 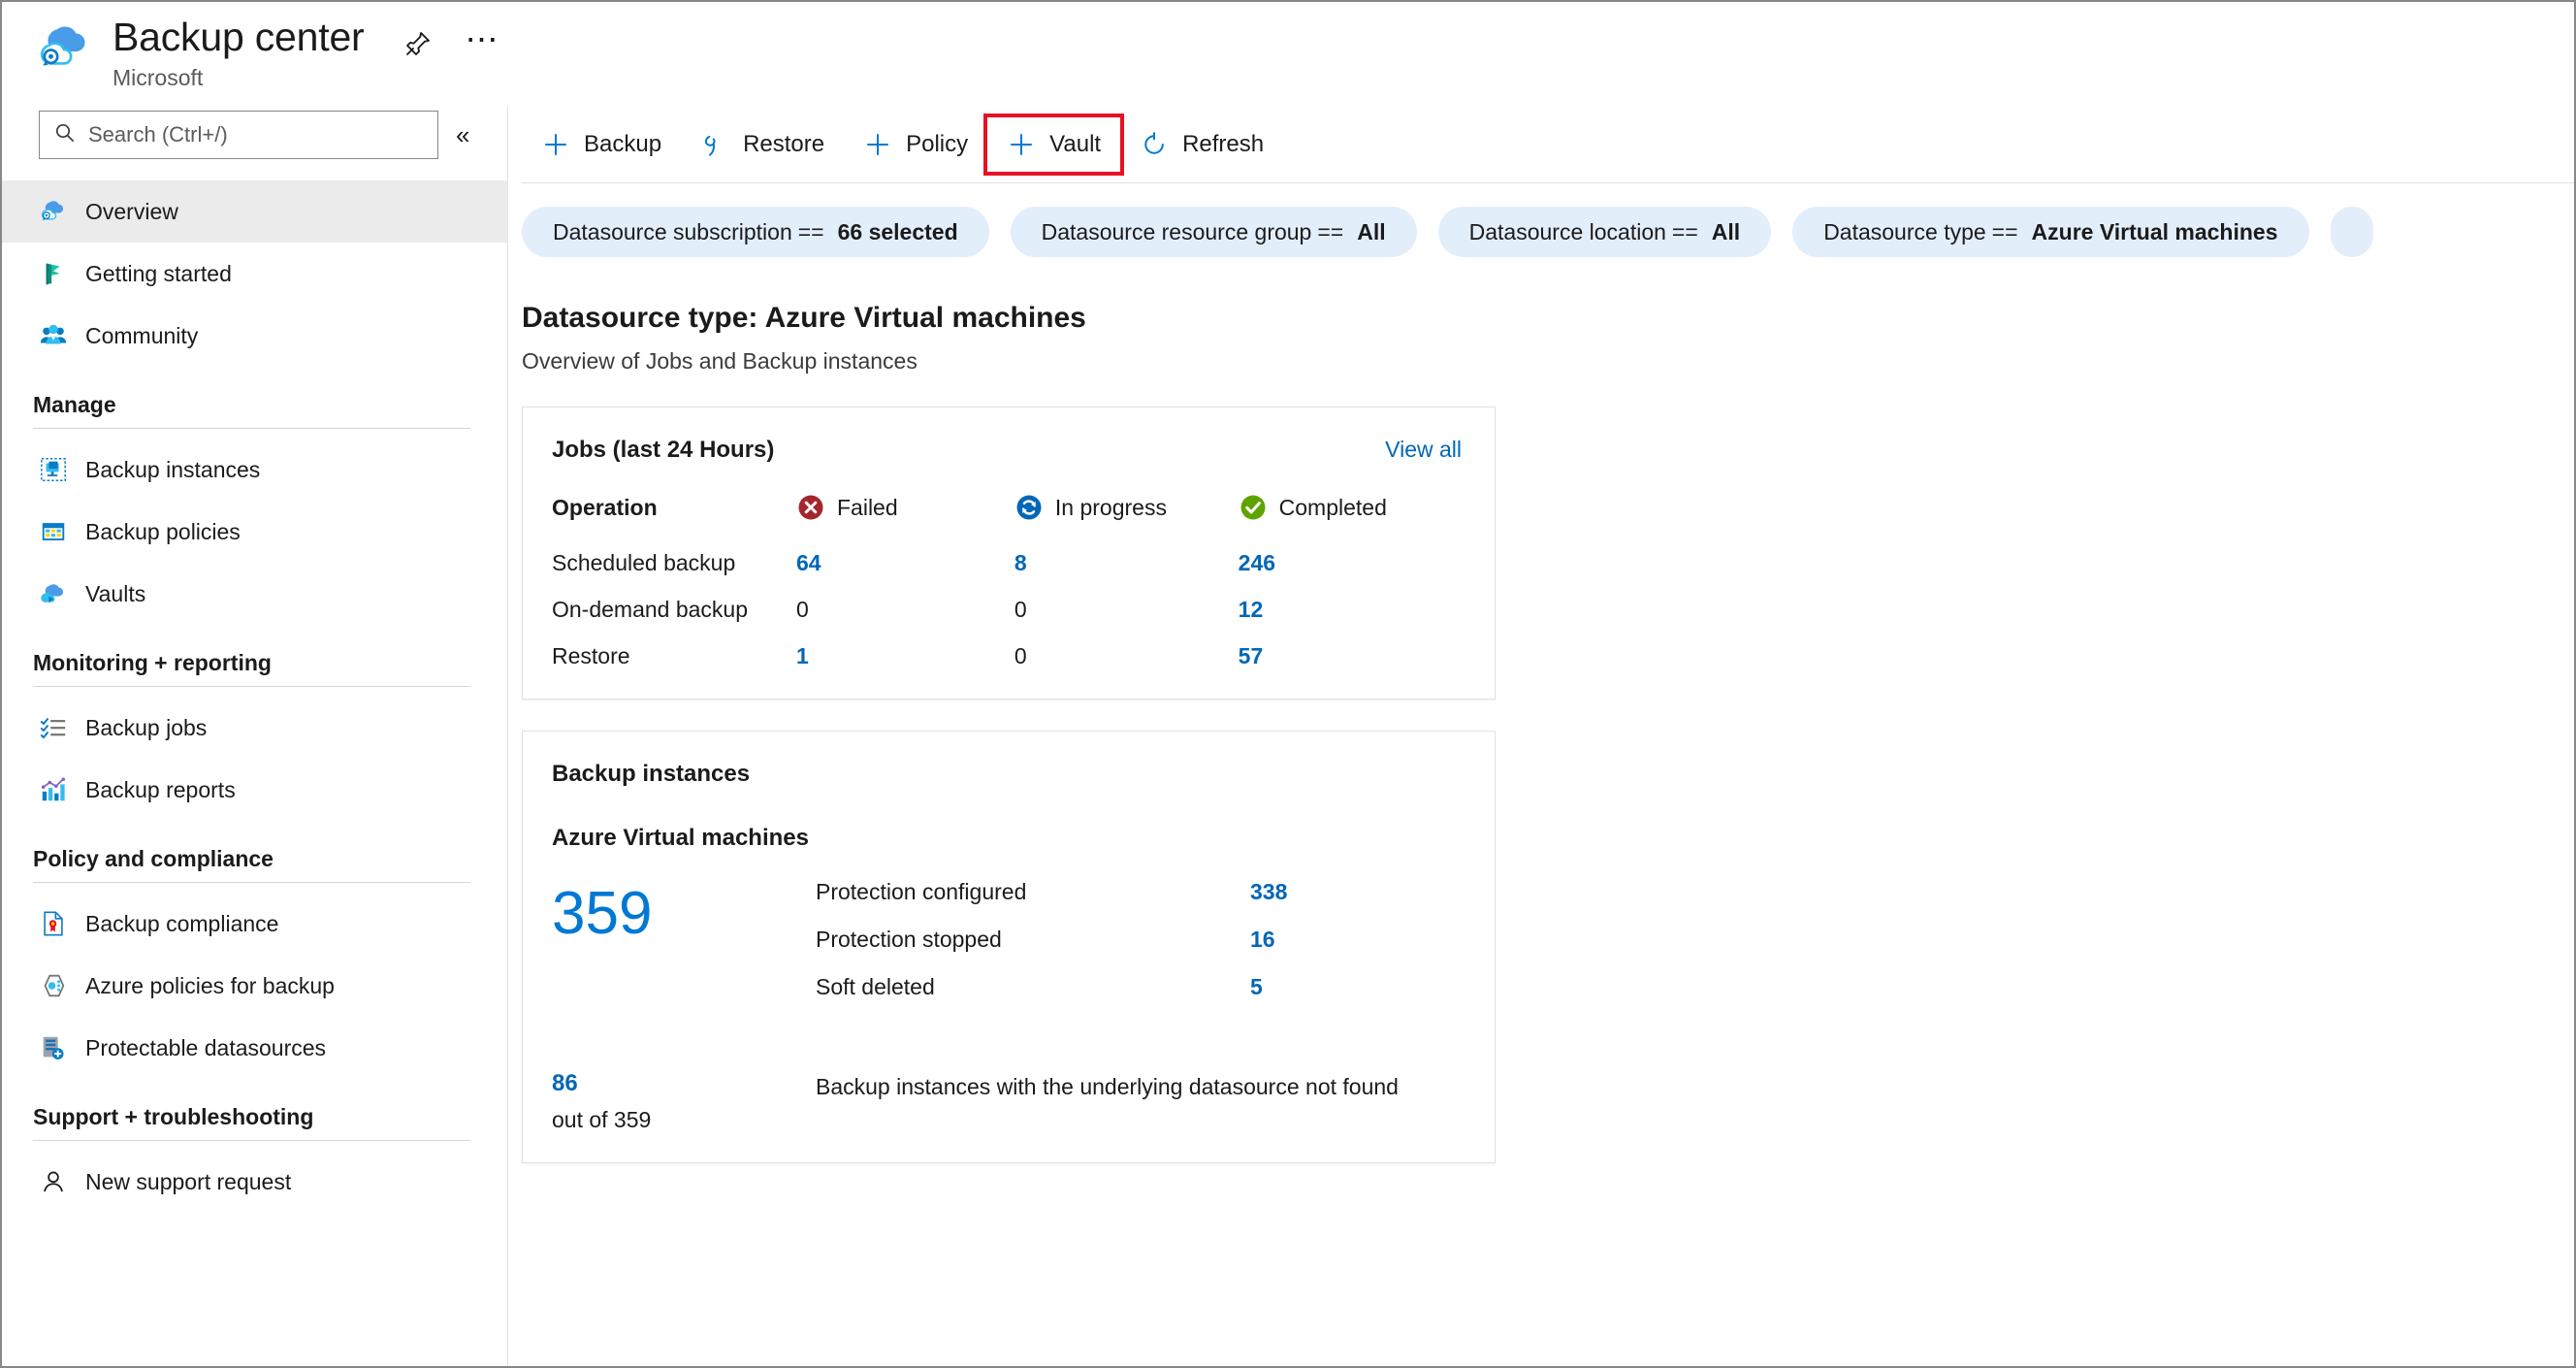 I want to click on search-box, so click(x=238, y=135).